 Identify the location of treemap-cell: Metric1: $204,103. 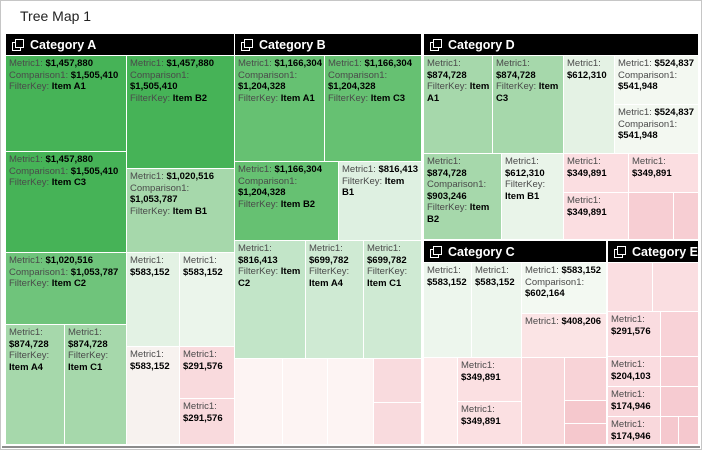
(634, 371).